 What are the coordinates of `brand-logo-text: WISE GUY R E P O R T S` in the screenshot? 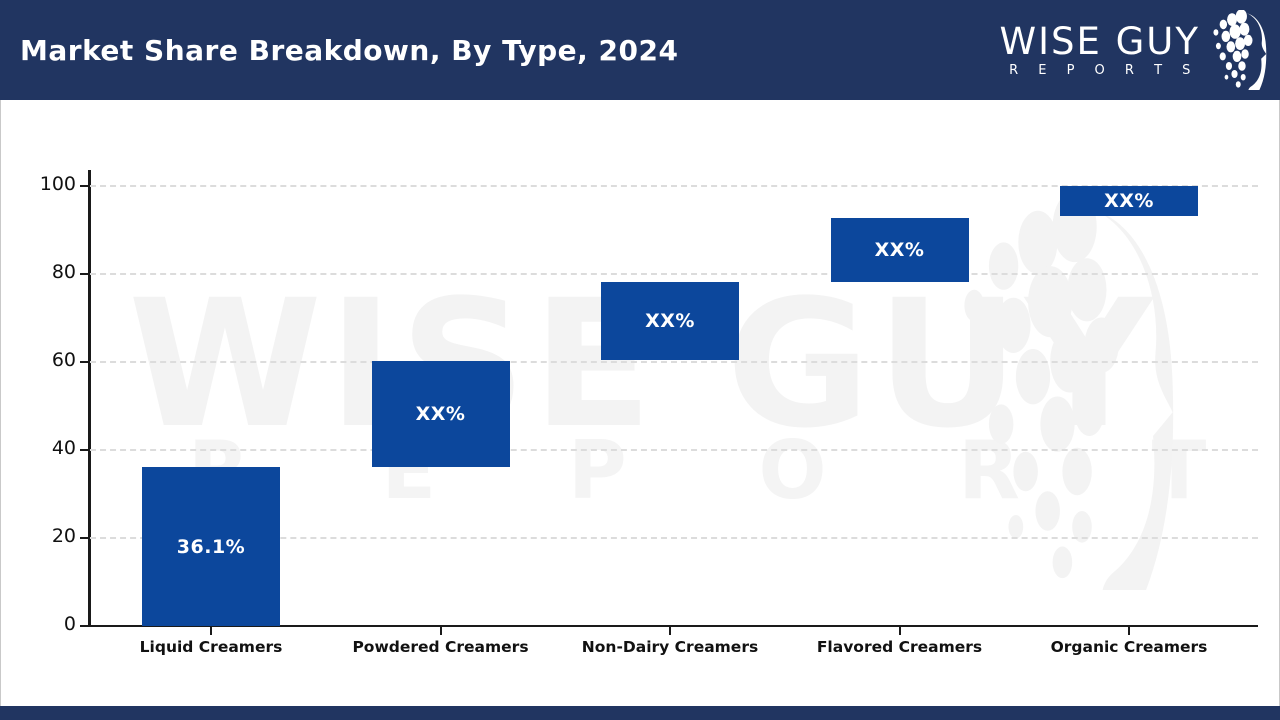 It's located at (1100, 50).